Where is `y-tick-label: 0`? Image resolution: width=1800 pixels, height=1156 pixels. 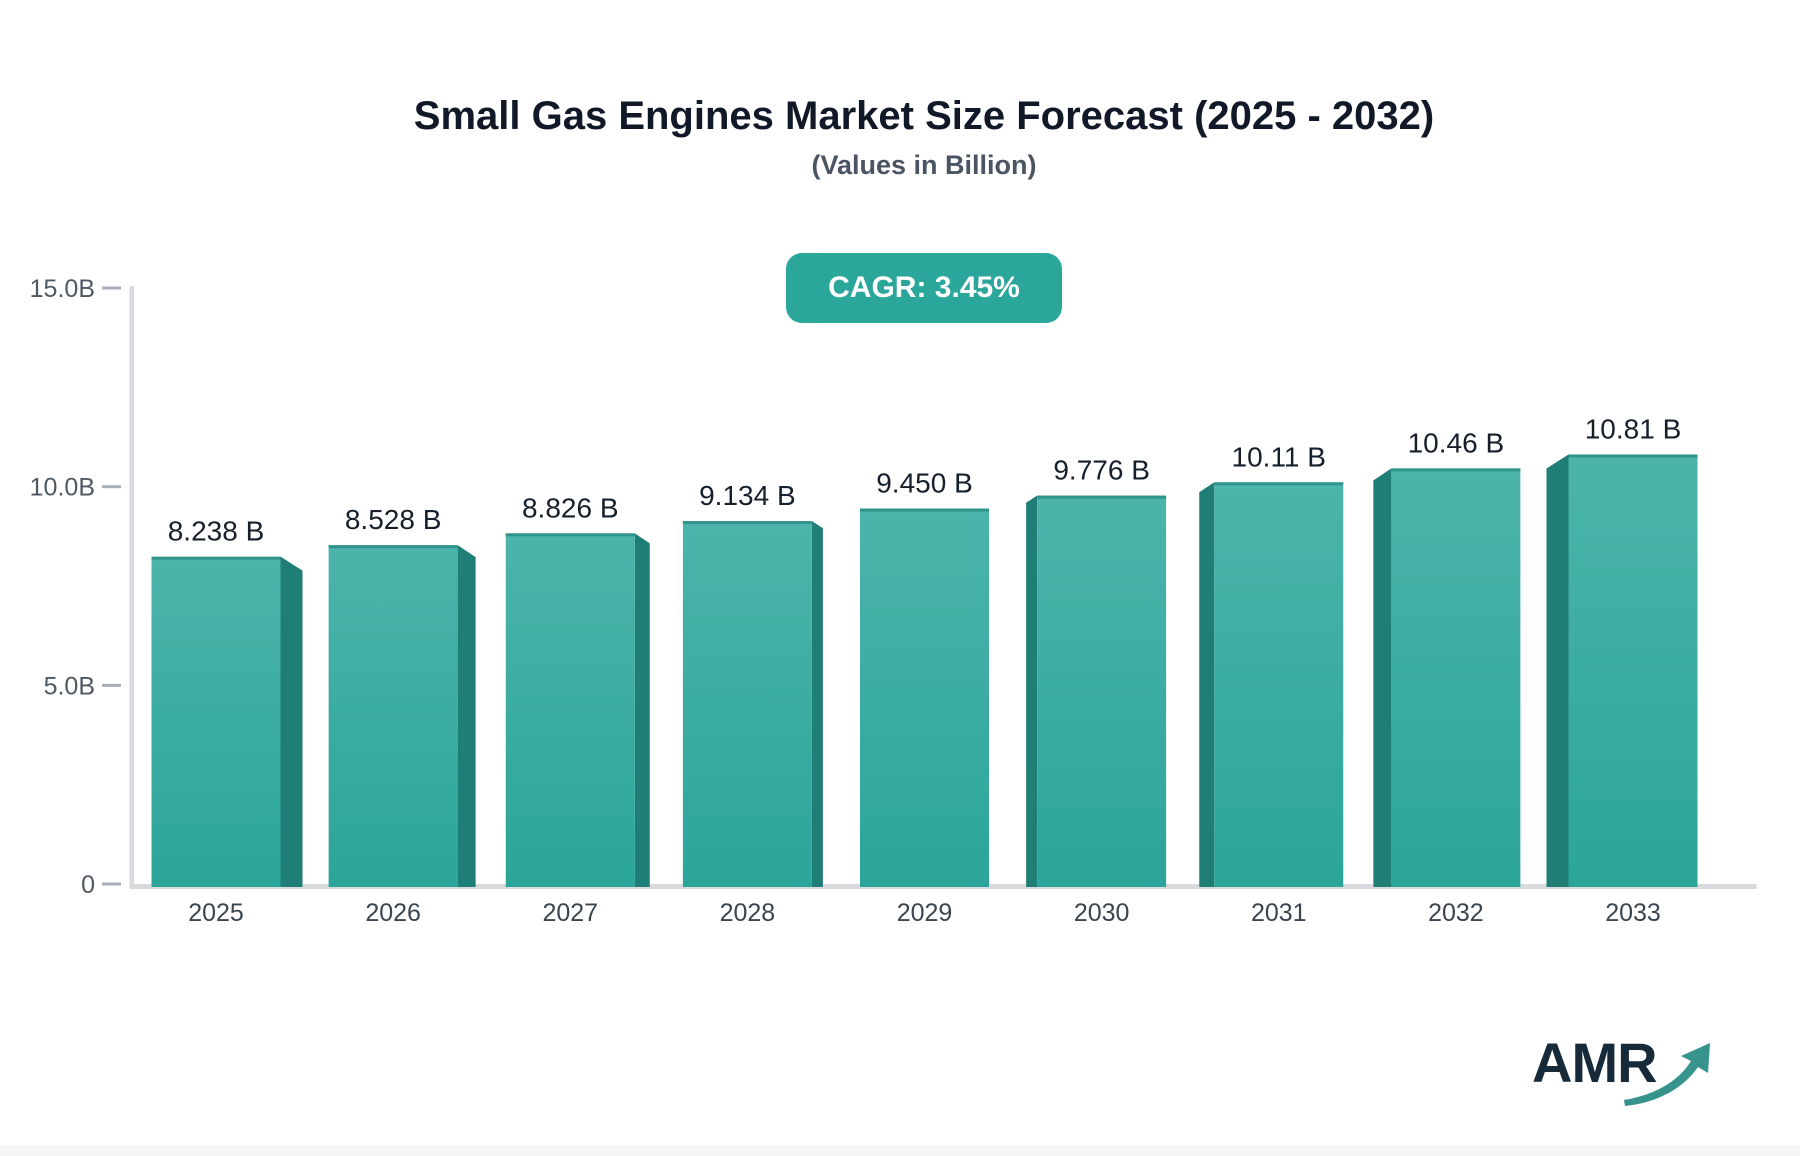
y-tick-label: 0 is located at coordinates (88, 885).